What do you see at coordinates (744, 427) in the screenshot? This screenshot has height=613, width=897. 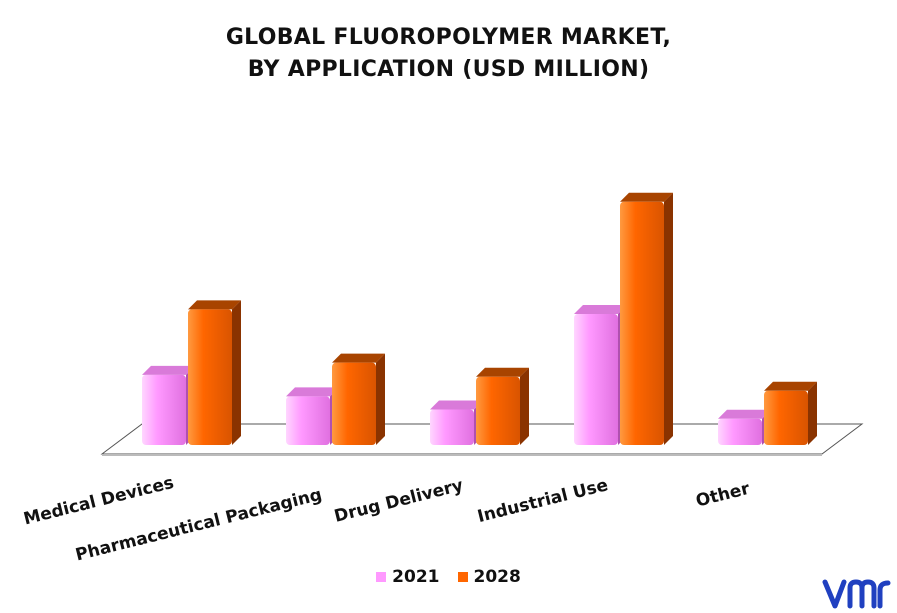 I see `bar-other-2021` at bounding box center [744, 427].